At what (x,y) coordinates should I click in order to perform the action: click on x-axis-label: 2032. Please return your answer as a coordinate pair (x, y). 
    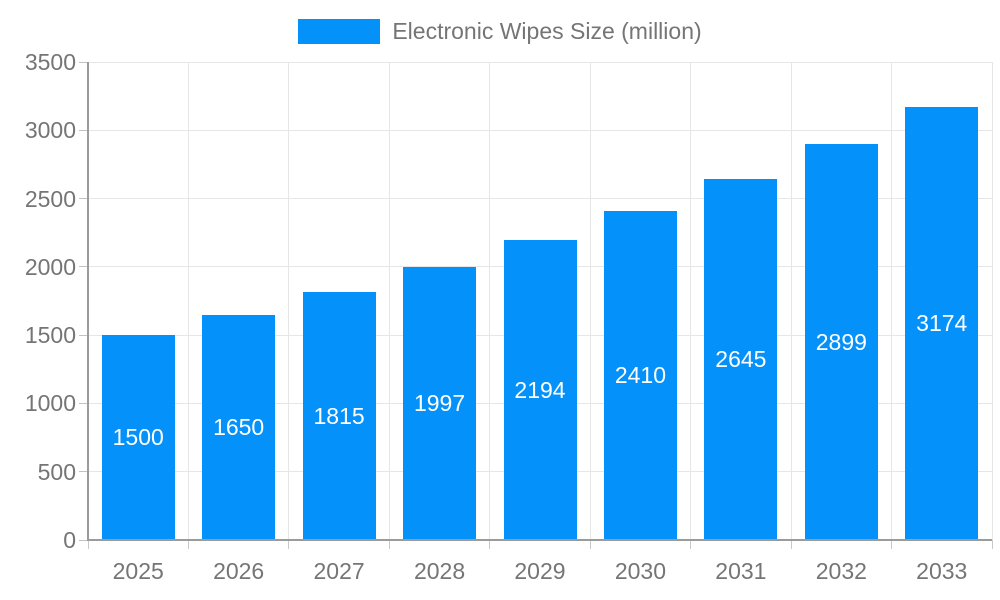
    Looking at the image, I should click on (841, 571).